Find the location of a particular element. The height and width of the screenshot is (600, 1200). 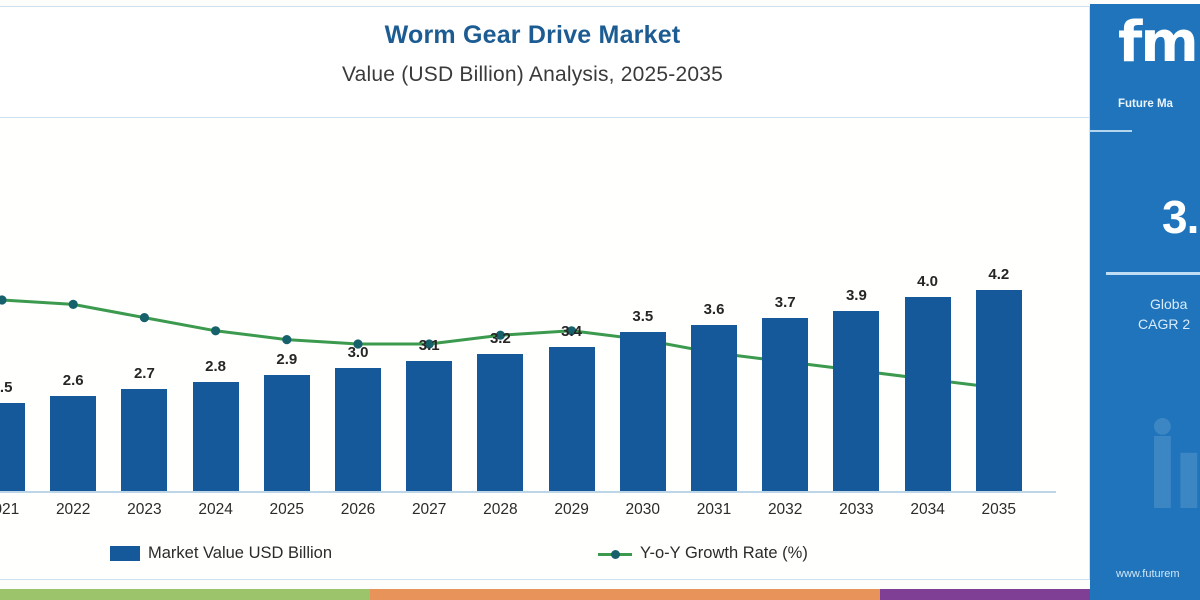

bottom-color-strip is located at coordinates (600, 594).